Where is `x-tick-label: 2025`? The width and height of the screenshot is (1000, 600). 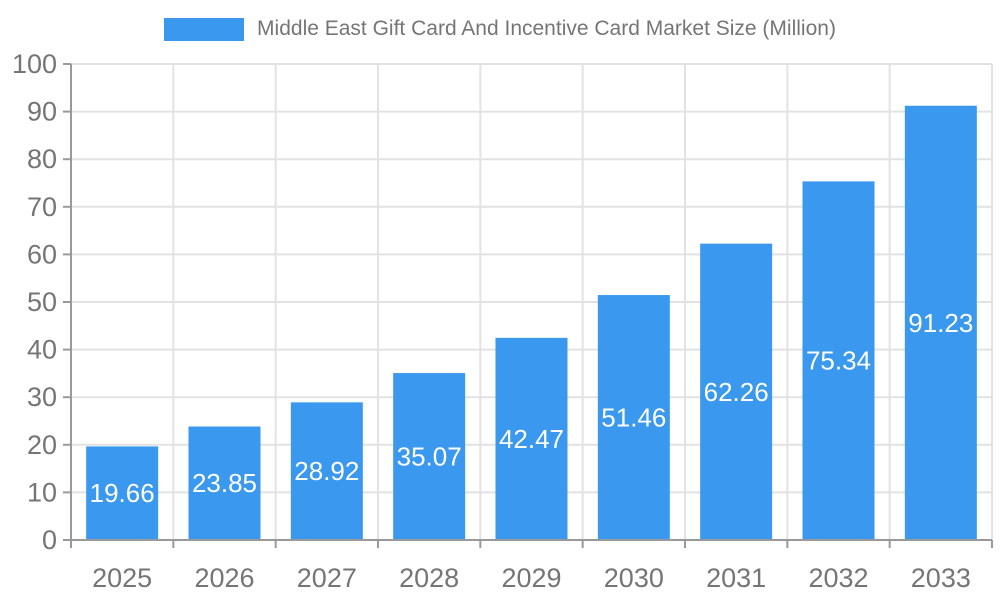
x-tick-label: 2025 is located at coordinates (122, 578).